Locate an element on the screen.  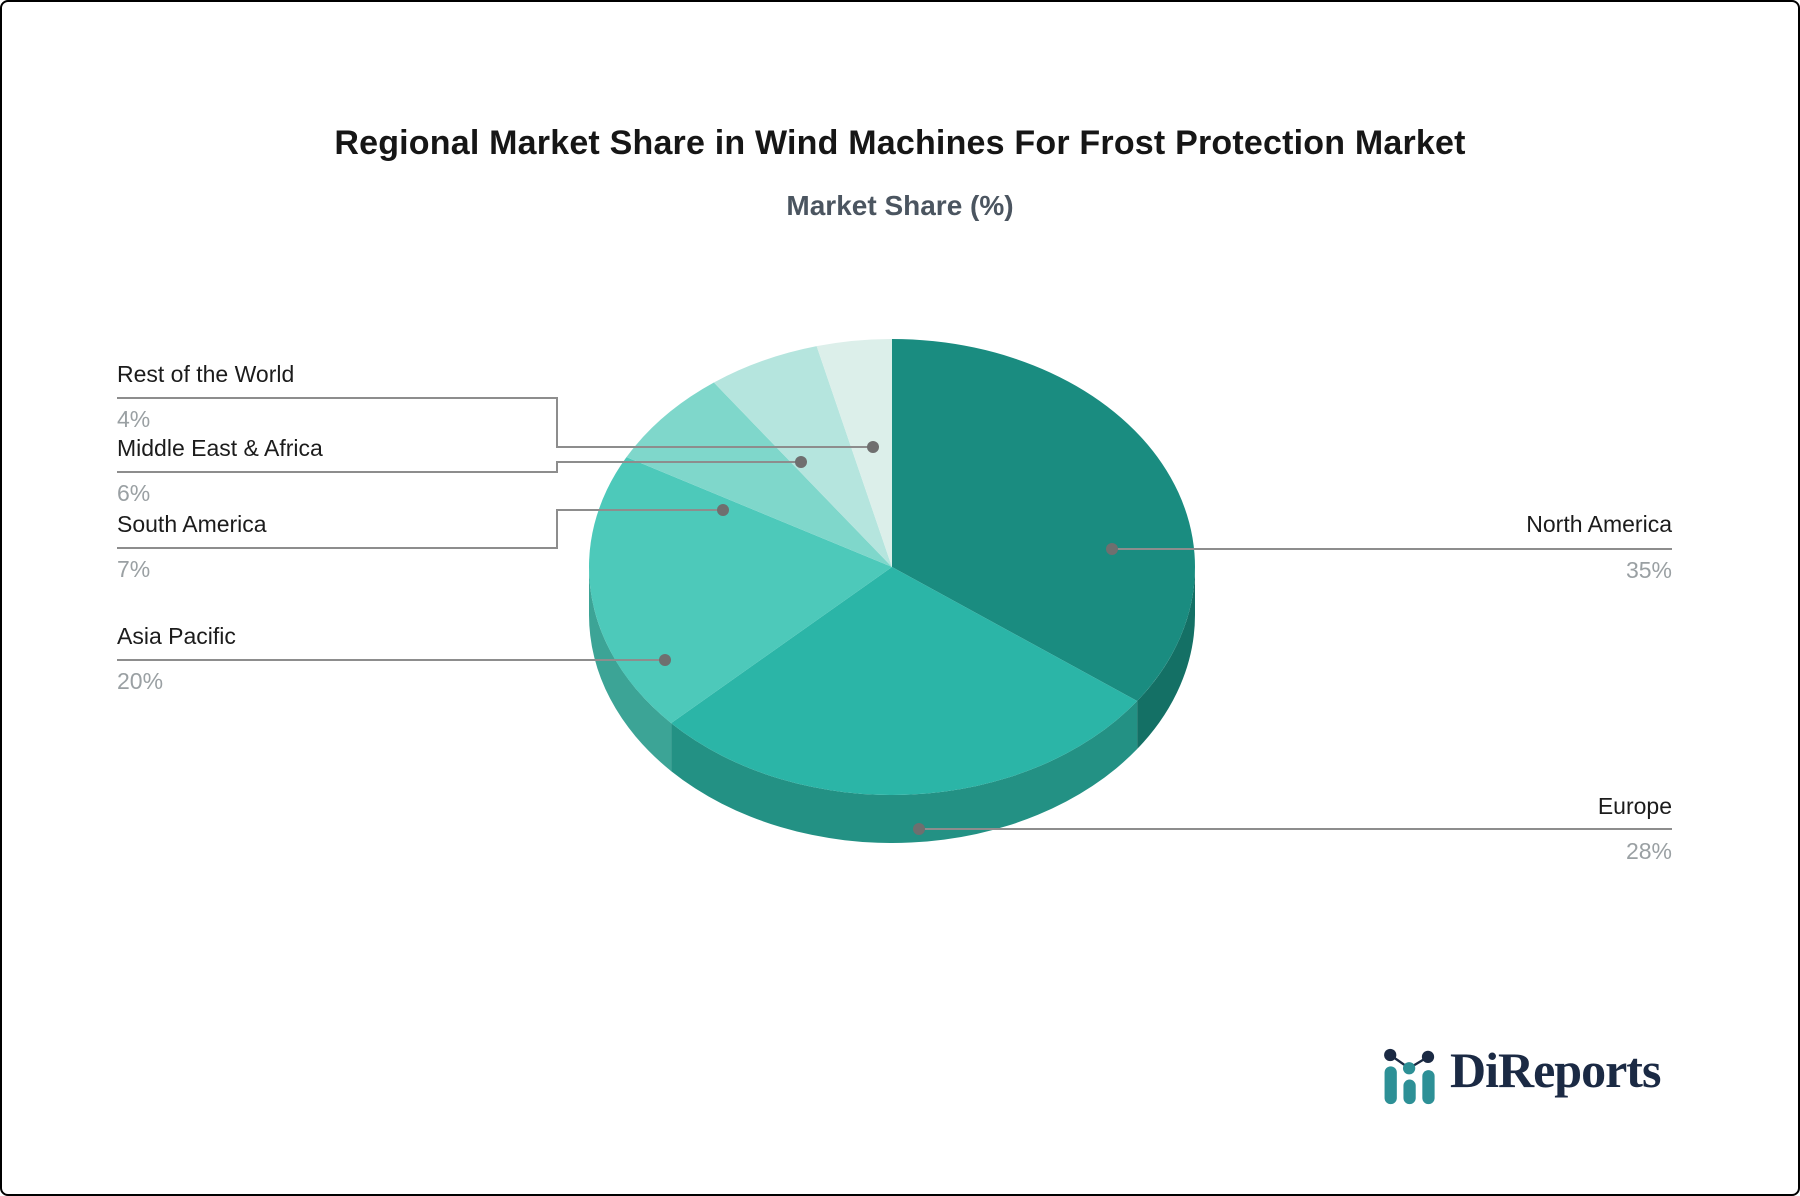
connector-dot-middle-east-africa is located at coordinates (801, 462).